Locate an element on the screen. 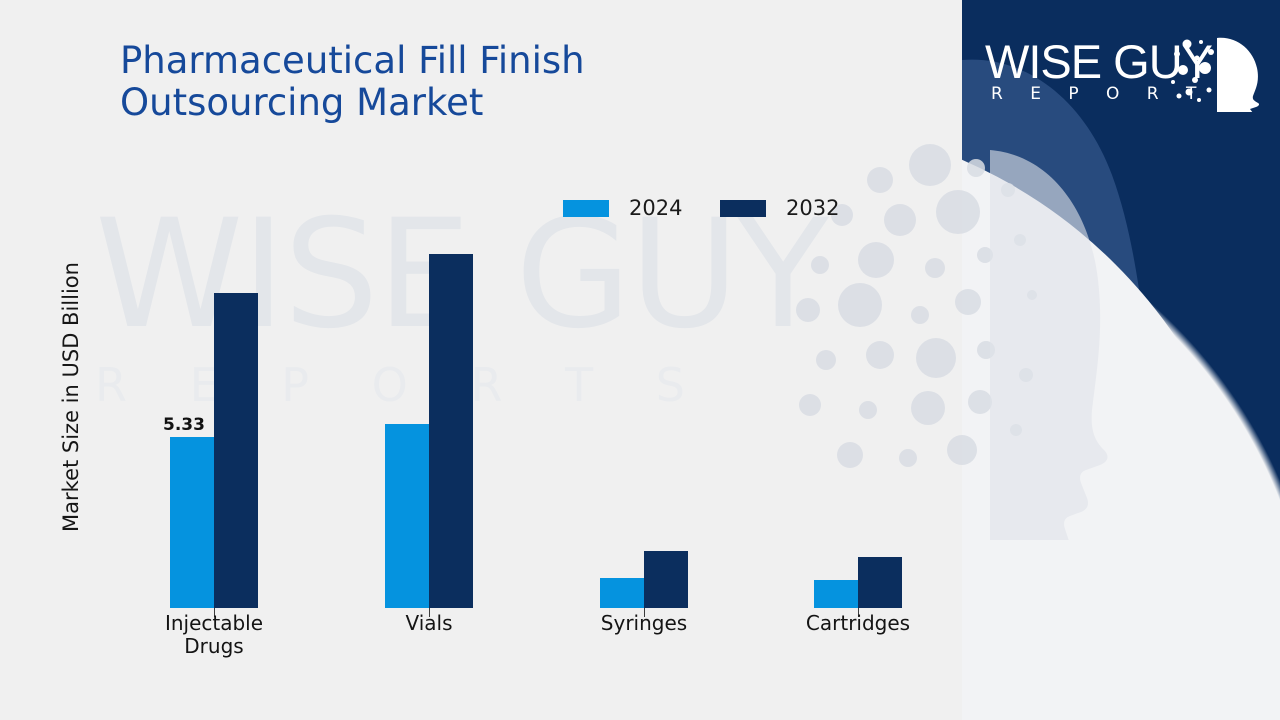  x-axis-tick-label-part: Drugs is located at coordinates (214, 646).